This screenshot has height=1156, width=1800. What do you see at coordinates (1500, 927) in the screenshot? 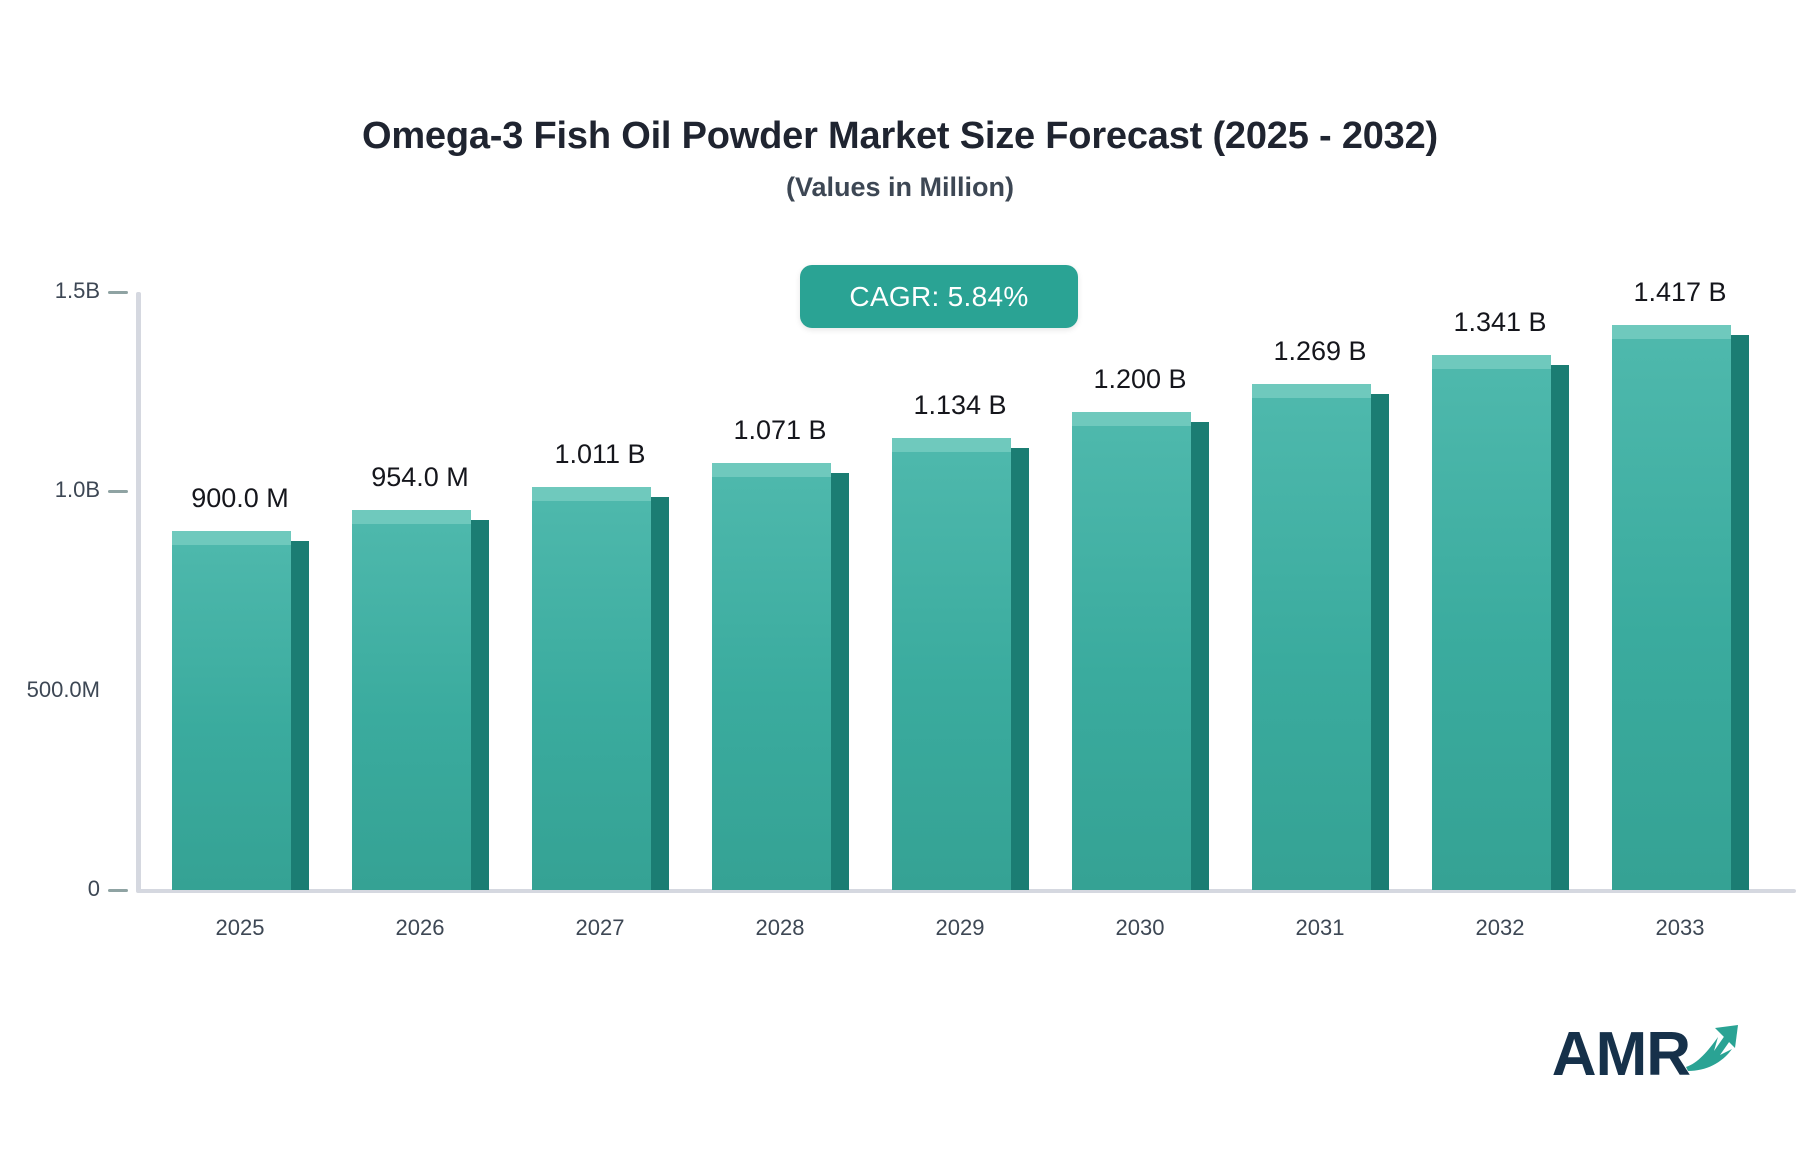
I see `x-tick-label: 2032` at bounding box center [1500, 927].